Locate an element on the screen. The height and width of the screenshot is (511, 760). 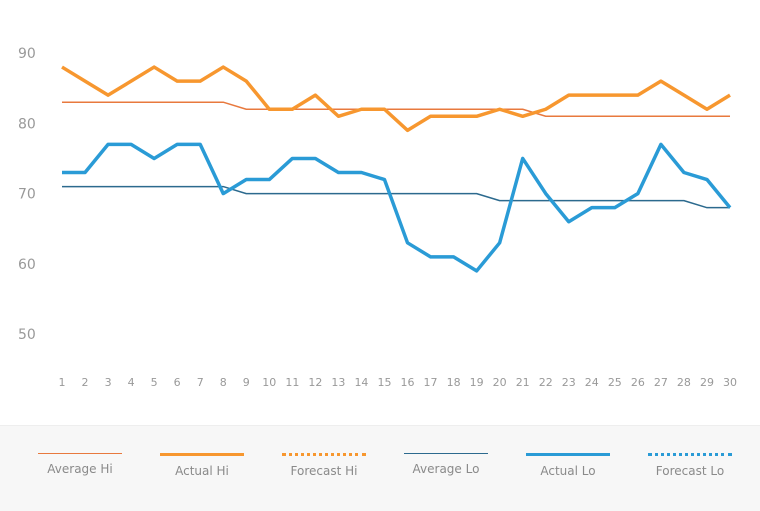
x-tick-label: 11 is located at coordinates (292, 382).